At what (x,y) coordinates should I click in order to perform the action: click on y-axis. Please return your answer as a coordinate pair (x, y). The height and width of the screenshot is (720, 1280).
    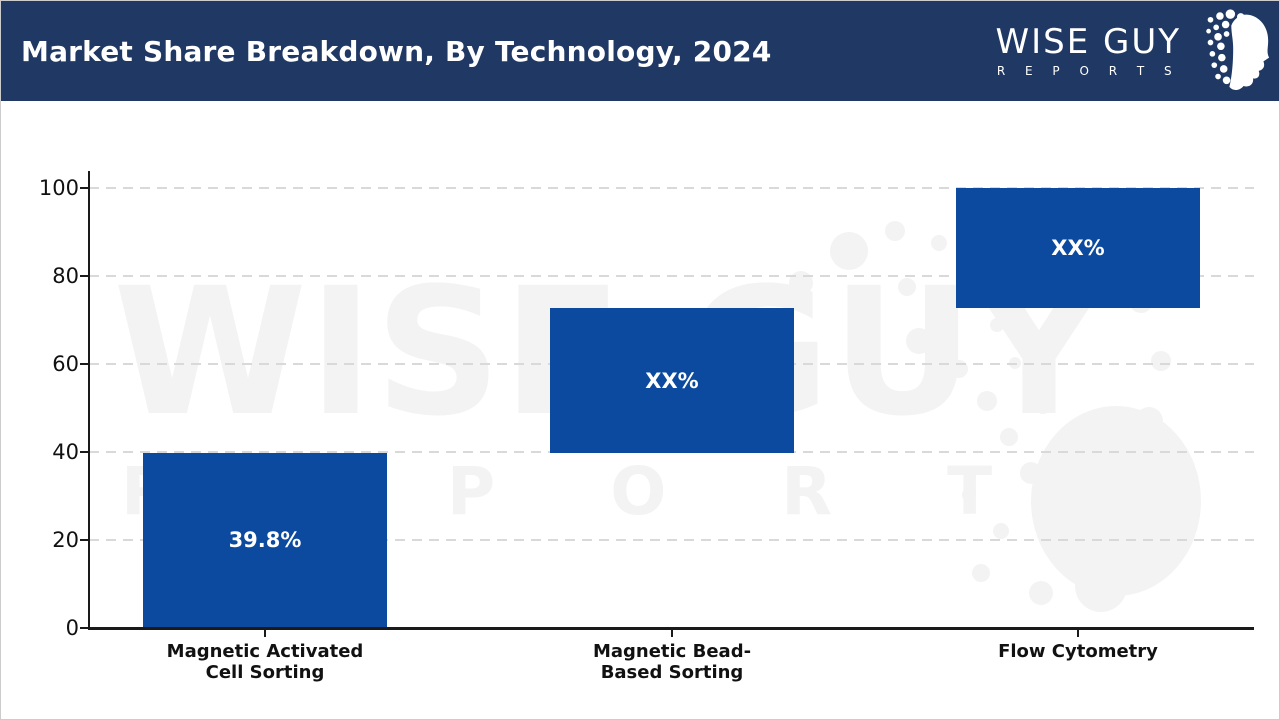
    Looking at the image, I should click on (89, 400).